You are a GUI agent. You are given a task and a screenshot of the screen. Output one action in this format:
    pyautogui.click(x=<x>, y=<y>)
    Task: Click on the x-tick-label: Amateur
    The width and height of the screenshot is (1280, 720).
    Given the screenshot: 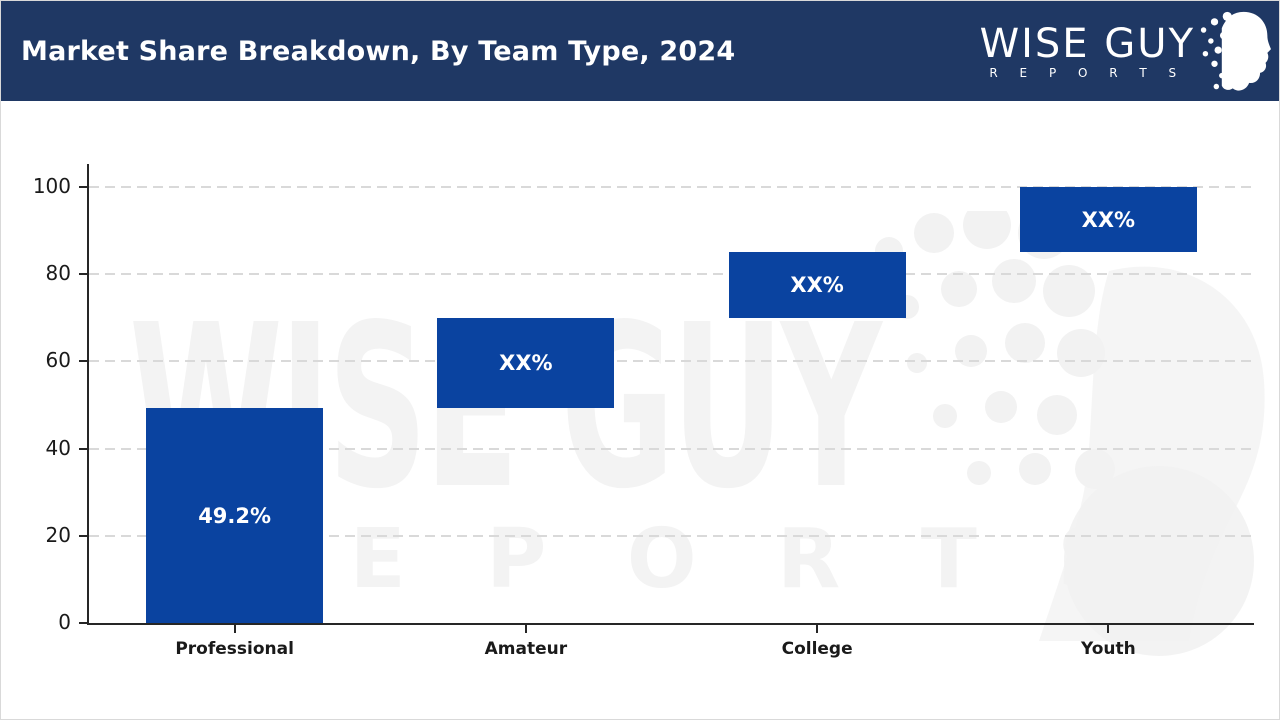 What is the action you would take?
    pyautogui.click(x=526, y=649)
    